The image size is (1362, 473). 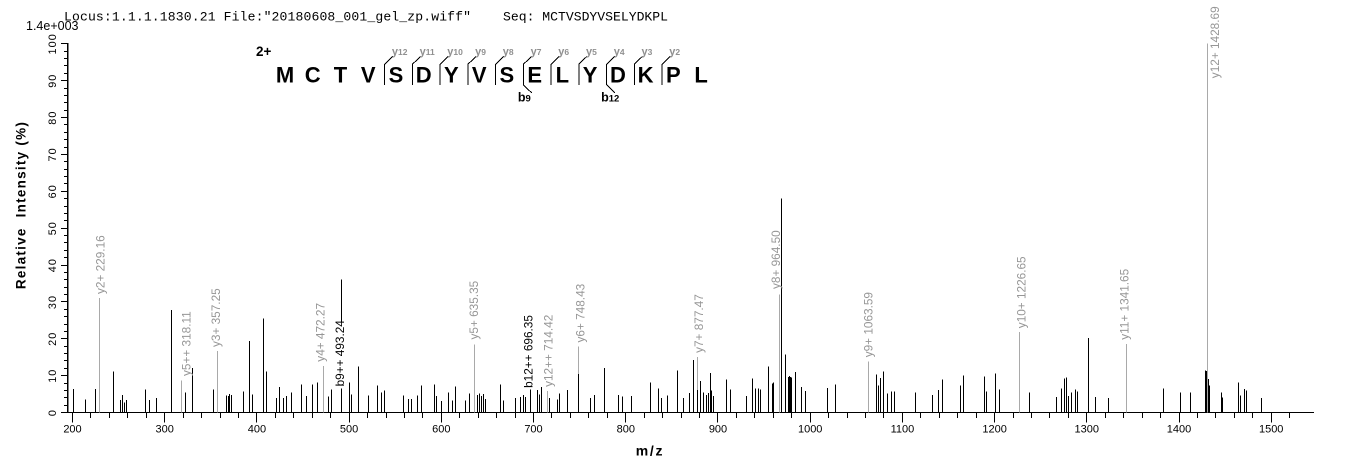 I want to click on svg-text: 70, so click(x=53, y=154).